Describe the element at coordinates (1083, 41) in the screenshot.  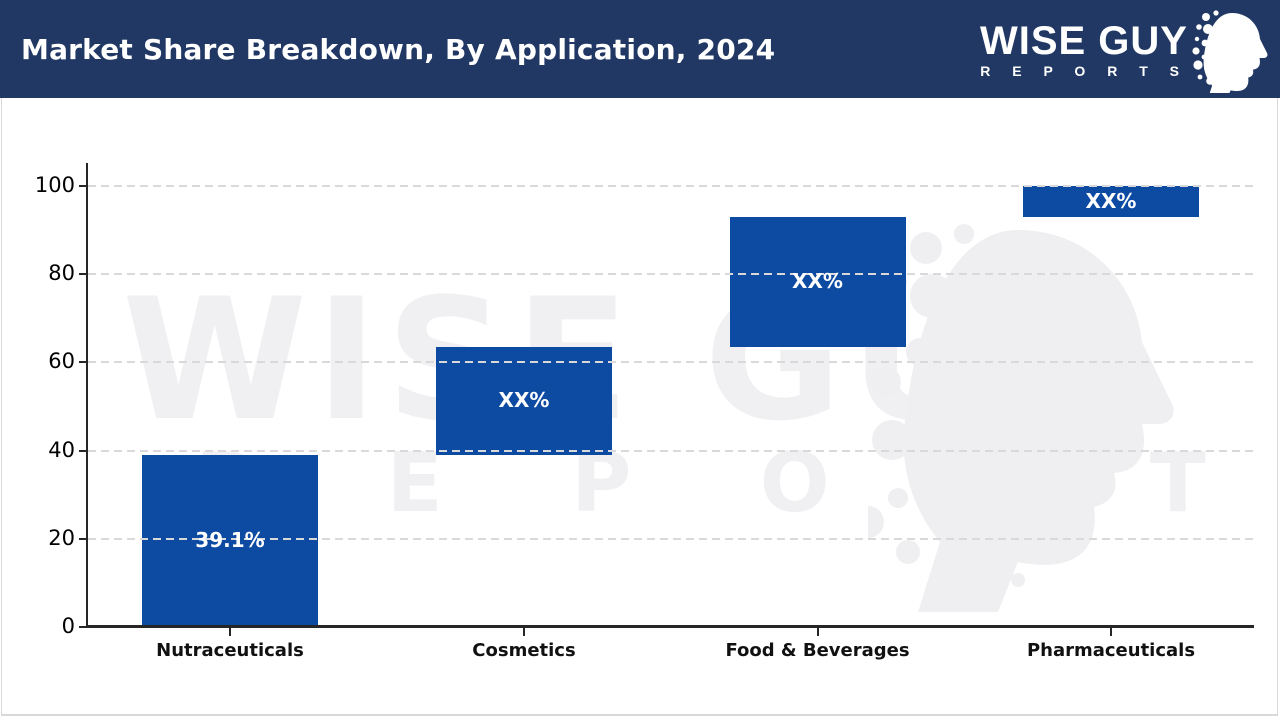
I see `logo-wiseguy-label: WISE GUY` at that location.